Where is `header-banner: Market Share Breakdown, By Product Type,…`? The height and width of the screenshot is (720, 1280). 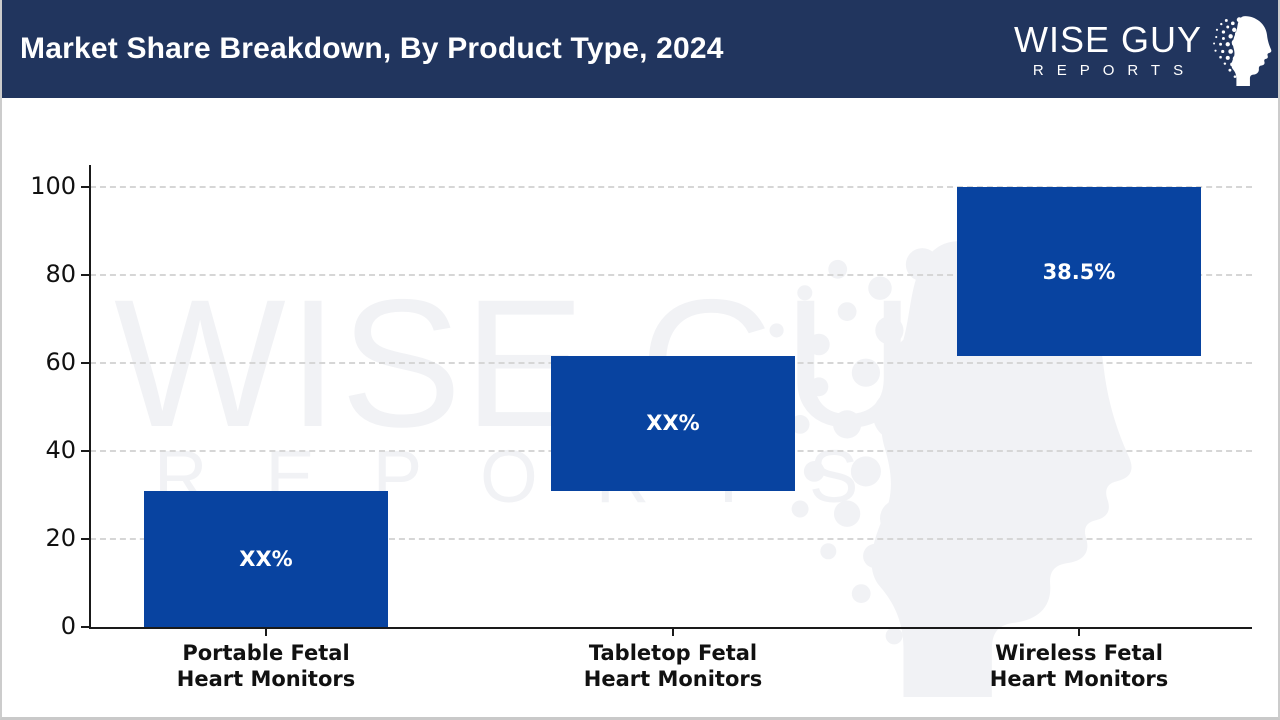
header-banner: Market Share Breakdown, By Product Type,… is located at coordinates (640, 49).